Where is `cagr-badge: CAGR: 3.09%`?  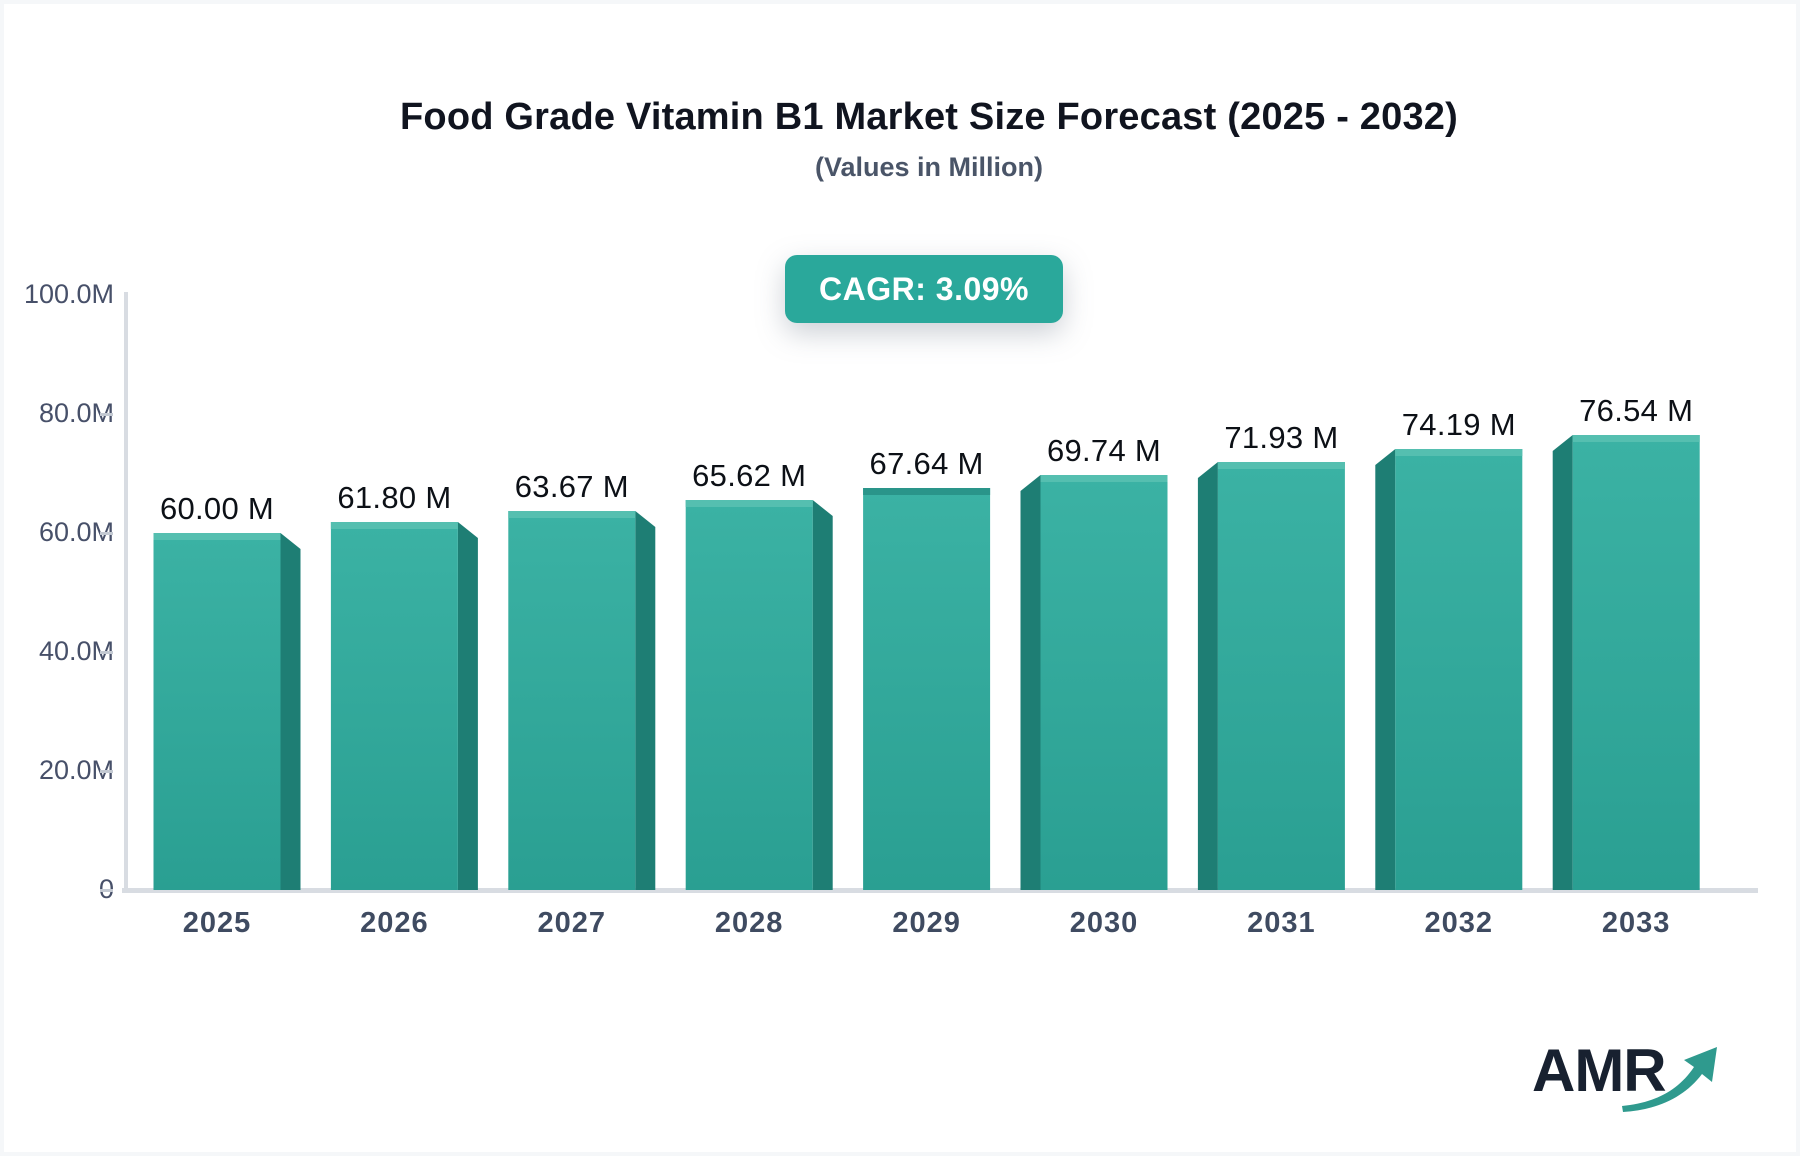 cagr-badge: CAGR: 3.09% is located at coordinates (924, 289).